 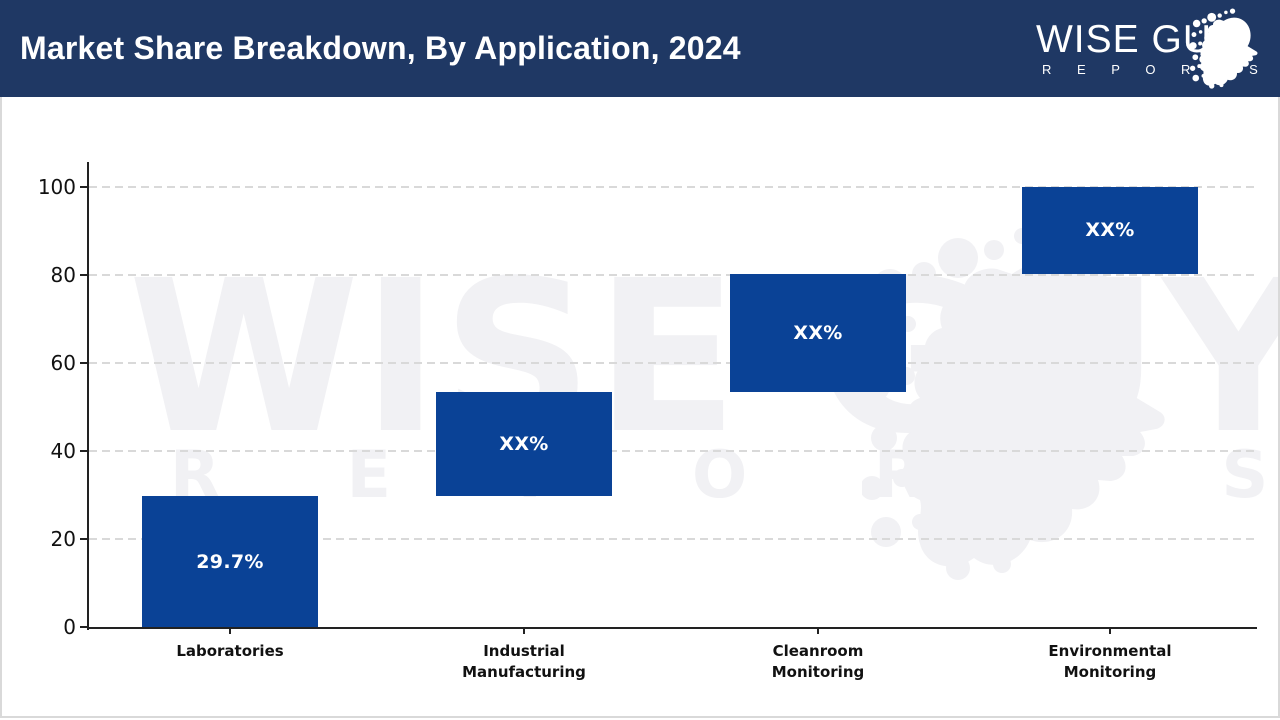 What do you see at coordinates (230, 630) in the screenshot?
I see `x-tick-laboratories` at bounding box center [230, 630].